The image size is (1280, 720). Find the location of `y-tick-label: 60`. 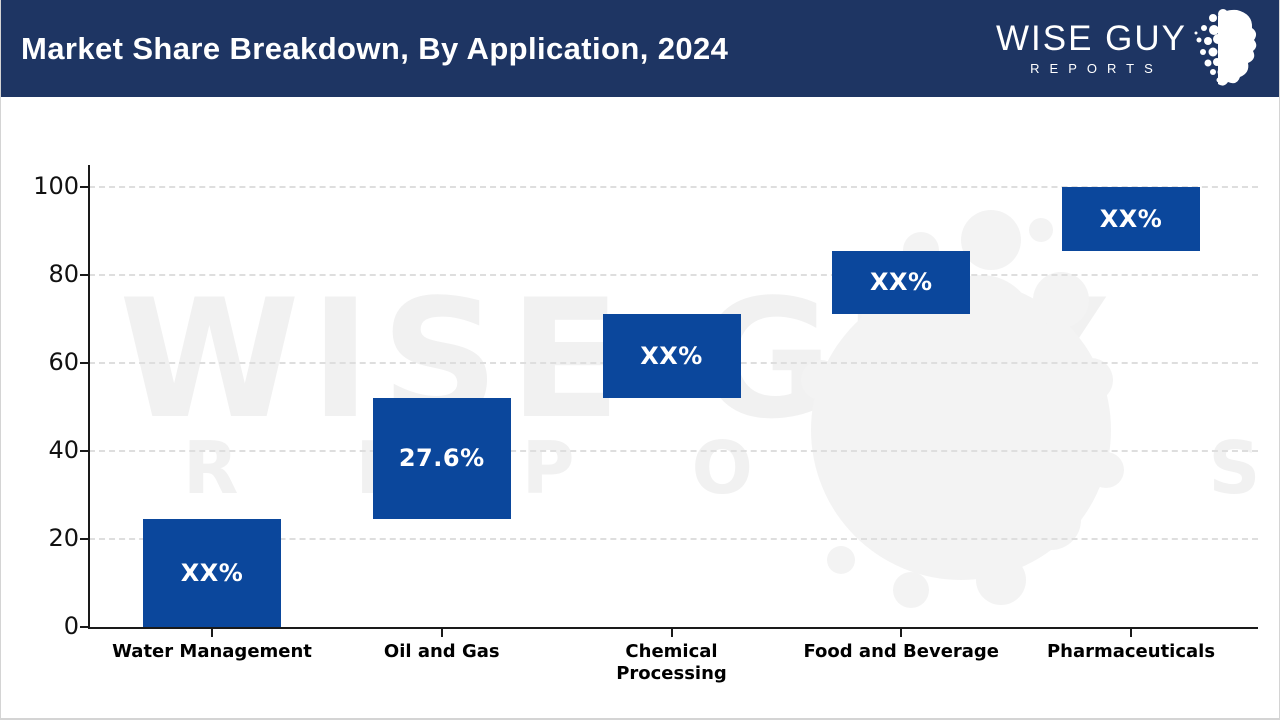

y-tick-label: 60 is located at coordinates (63, 362).